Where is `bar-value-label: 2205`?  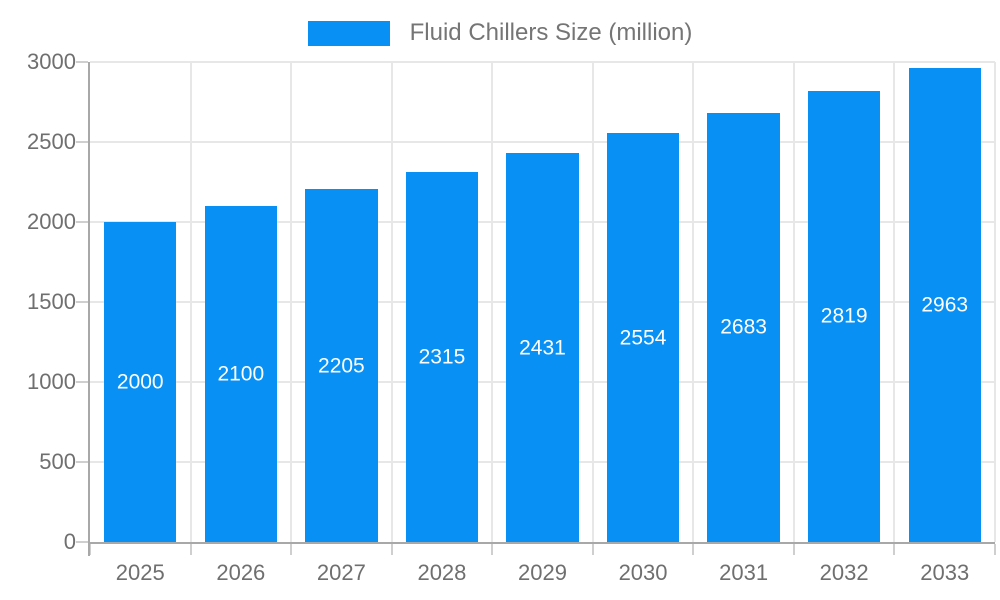 bar-value-label: 2205 is located at coordinates (341, 366).